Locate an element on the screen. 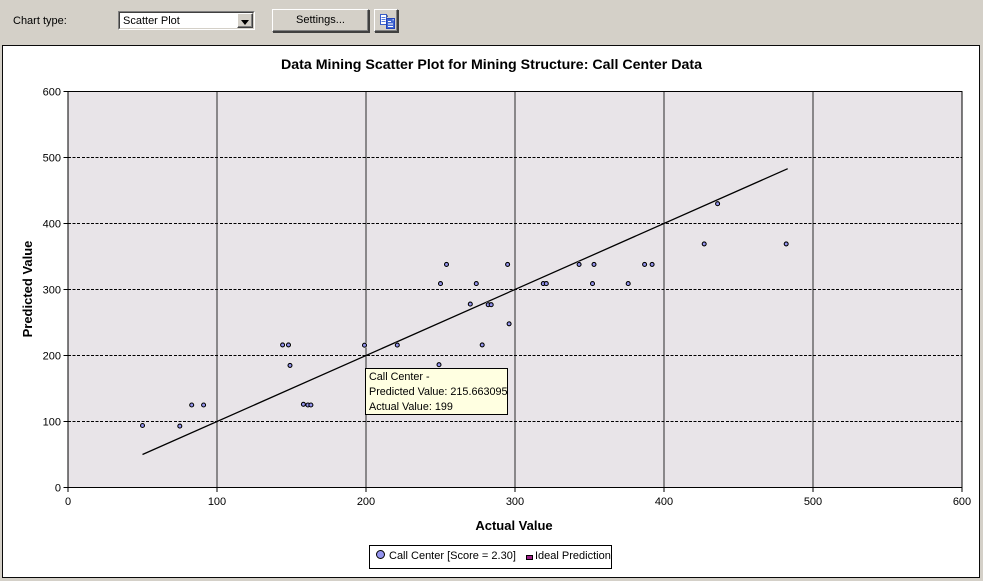 The image size is (983, 581). svg-text: Predicted Value is located at coordinates (27, 289).